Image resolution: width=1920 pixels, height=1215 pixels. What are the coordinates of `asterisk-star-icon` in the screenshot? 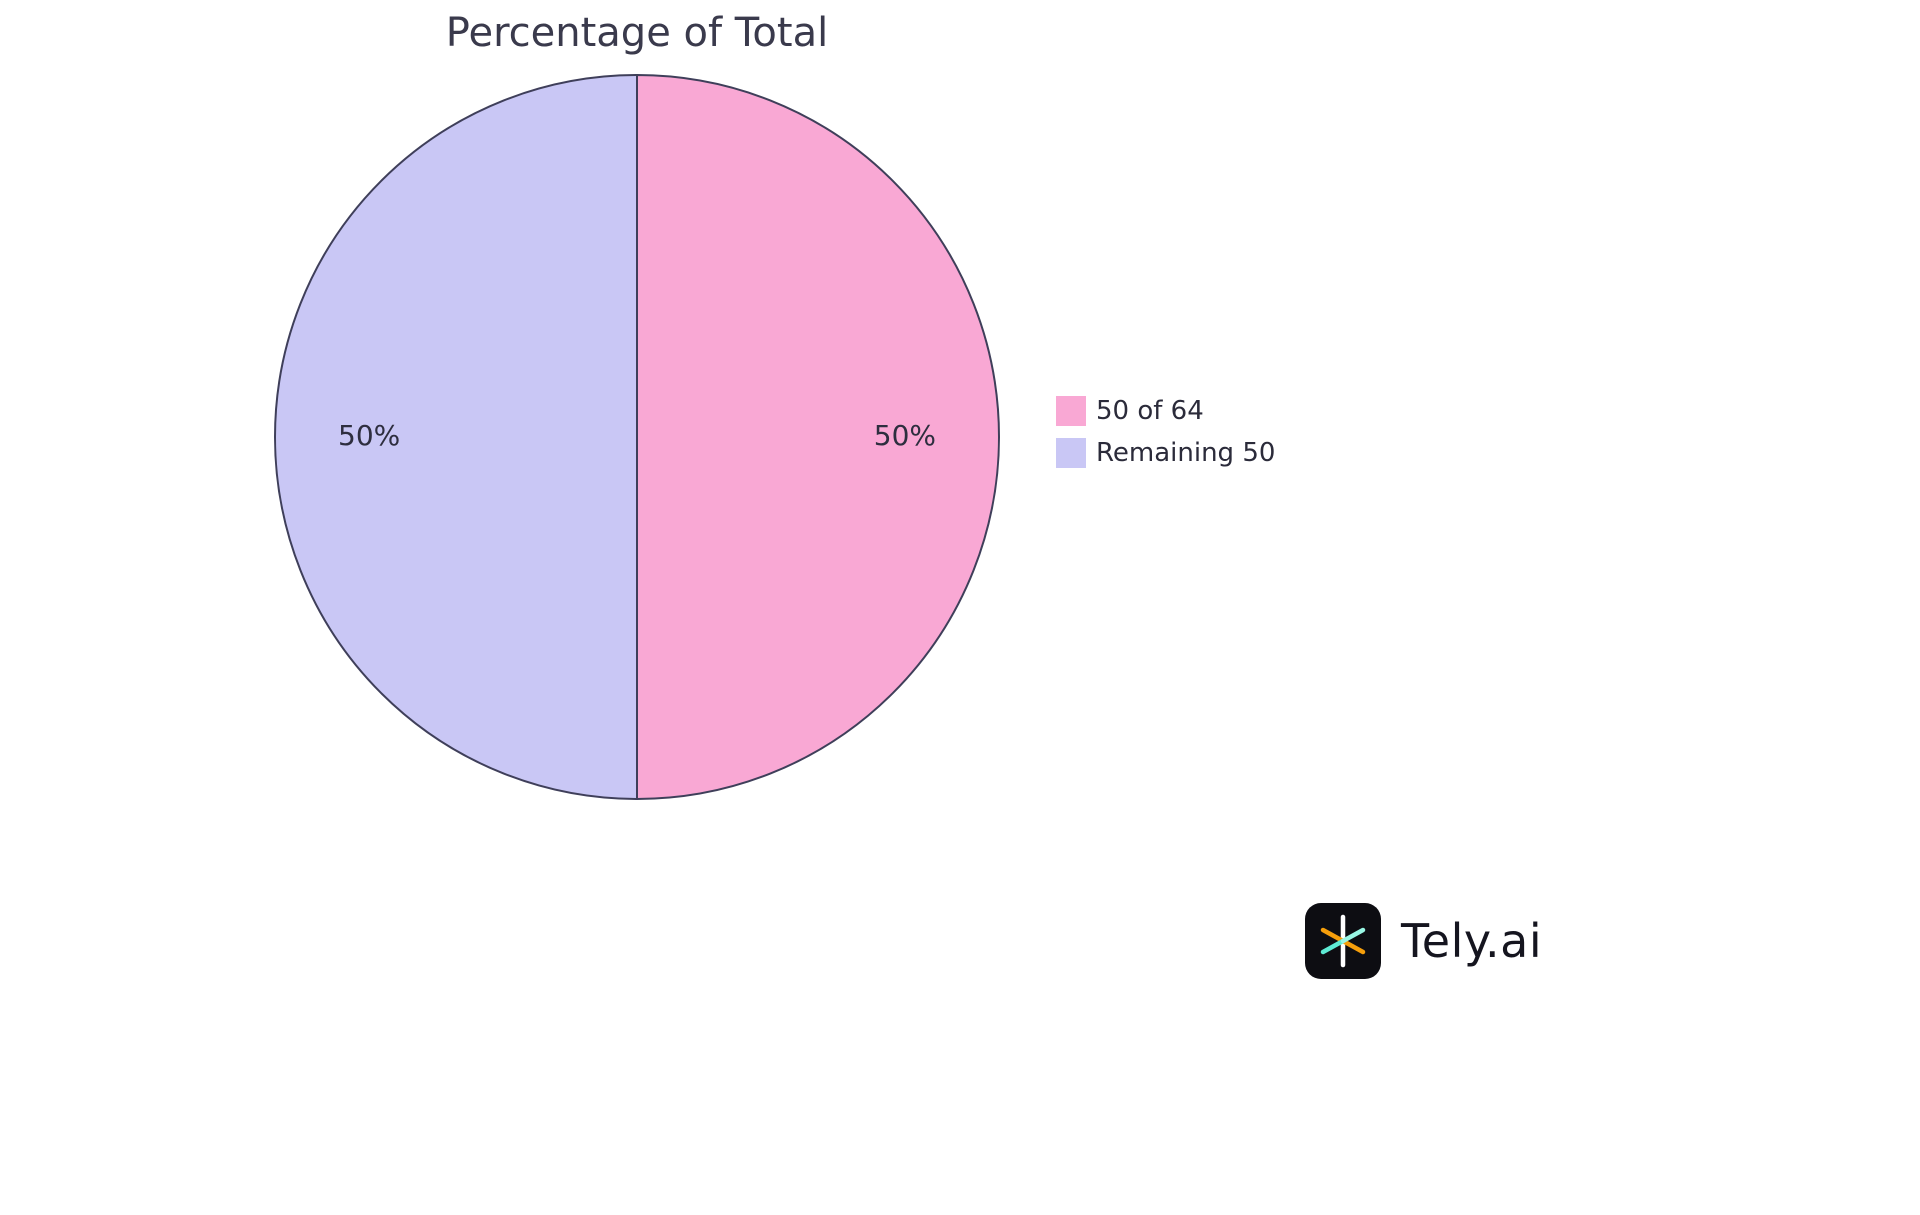 It's located at (1343, 941).